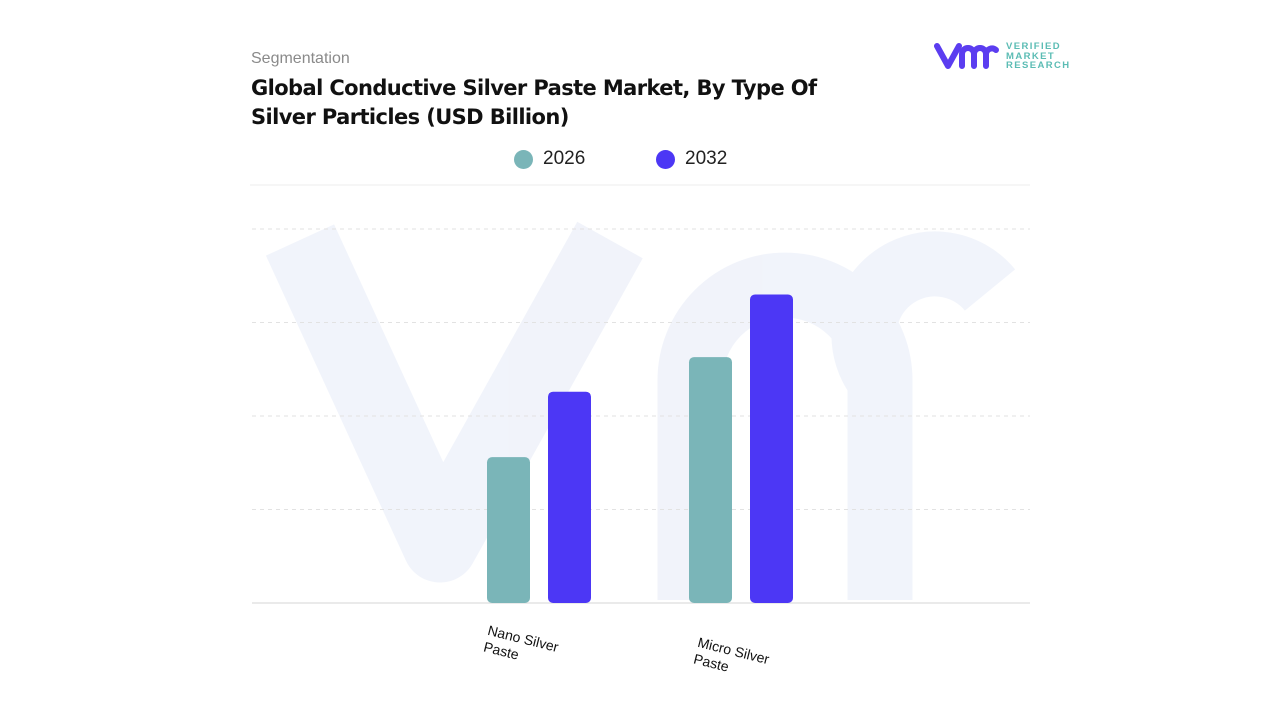 The height and width of the screenshot is (720, 1280). Describe the element at coordinates (771, 448) in the screenshot. I see `bar-micro-2032` at that location.